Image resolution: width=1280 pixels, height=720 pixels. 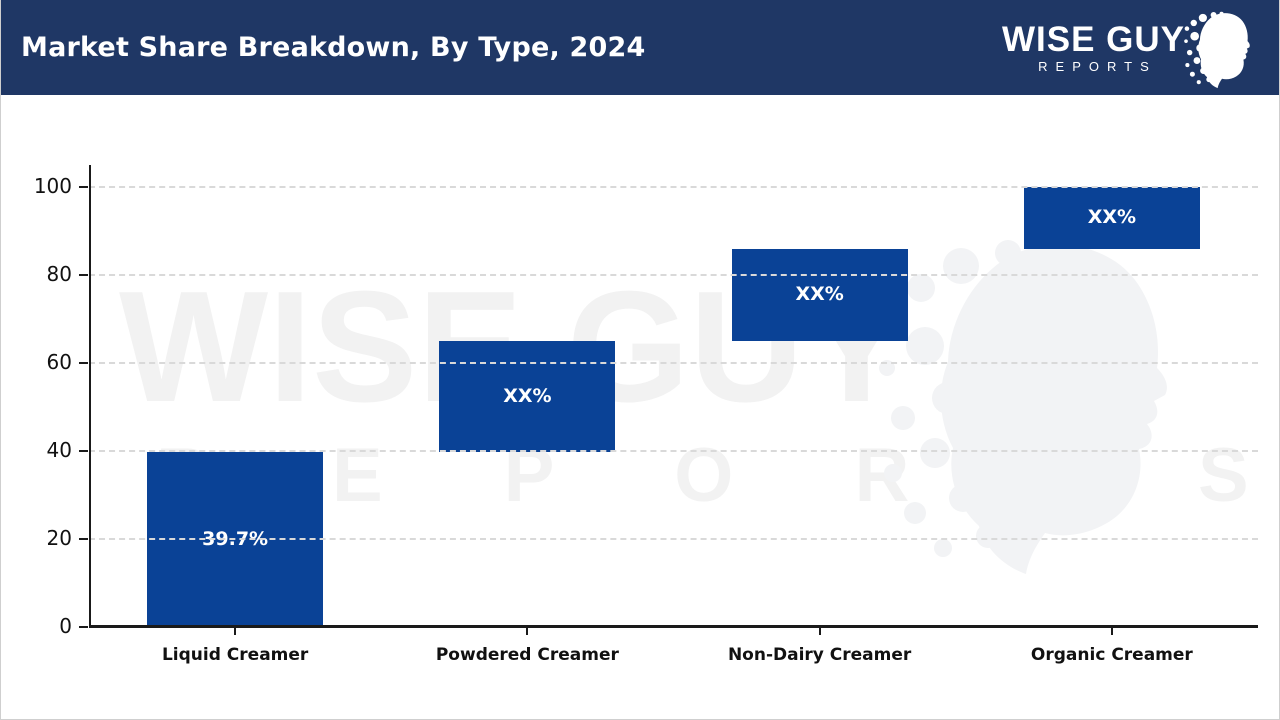 I want to click on y-axis-tick-label: 20, so click(x=59, y=538).